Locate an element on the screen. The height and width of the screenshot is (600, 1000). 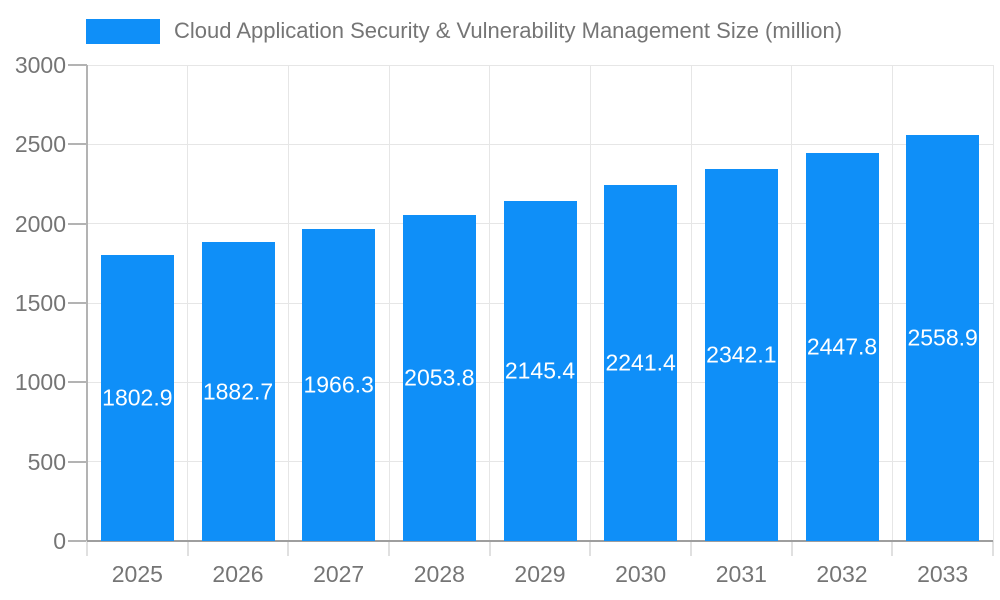
y-axis-tick-label: 2000 is located at coordinates (40, 223).